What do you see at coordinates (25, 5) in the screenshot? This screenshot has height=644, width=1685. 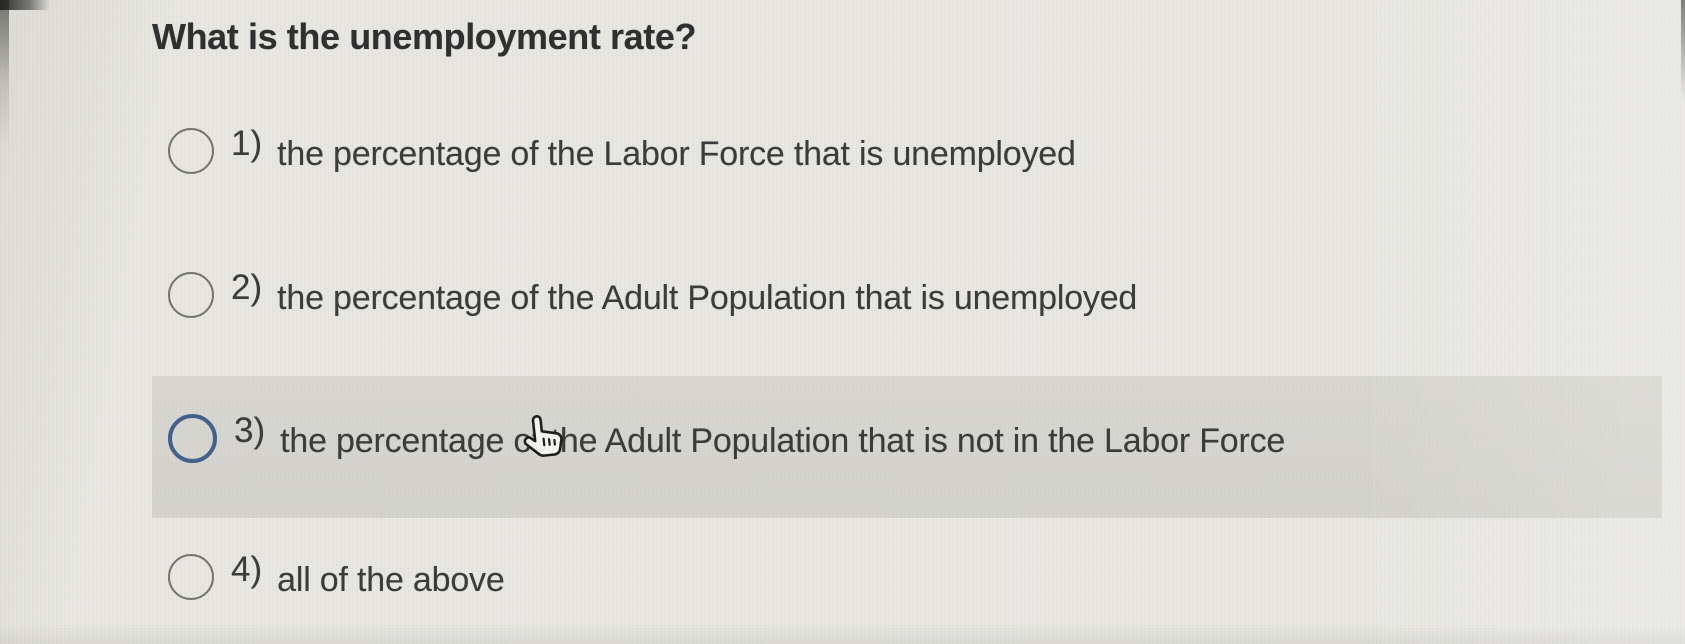 I see `photo-dark-corner` at bounding box center [25, 5].